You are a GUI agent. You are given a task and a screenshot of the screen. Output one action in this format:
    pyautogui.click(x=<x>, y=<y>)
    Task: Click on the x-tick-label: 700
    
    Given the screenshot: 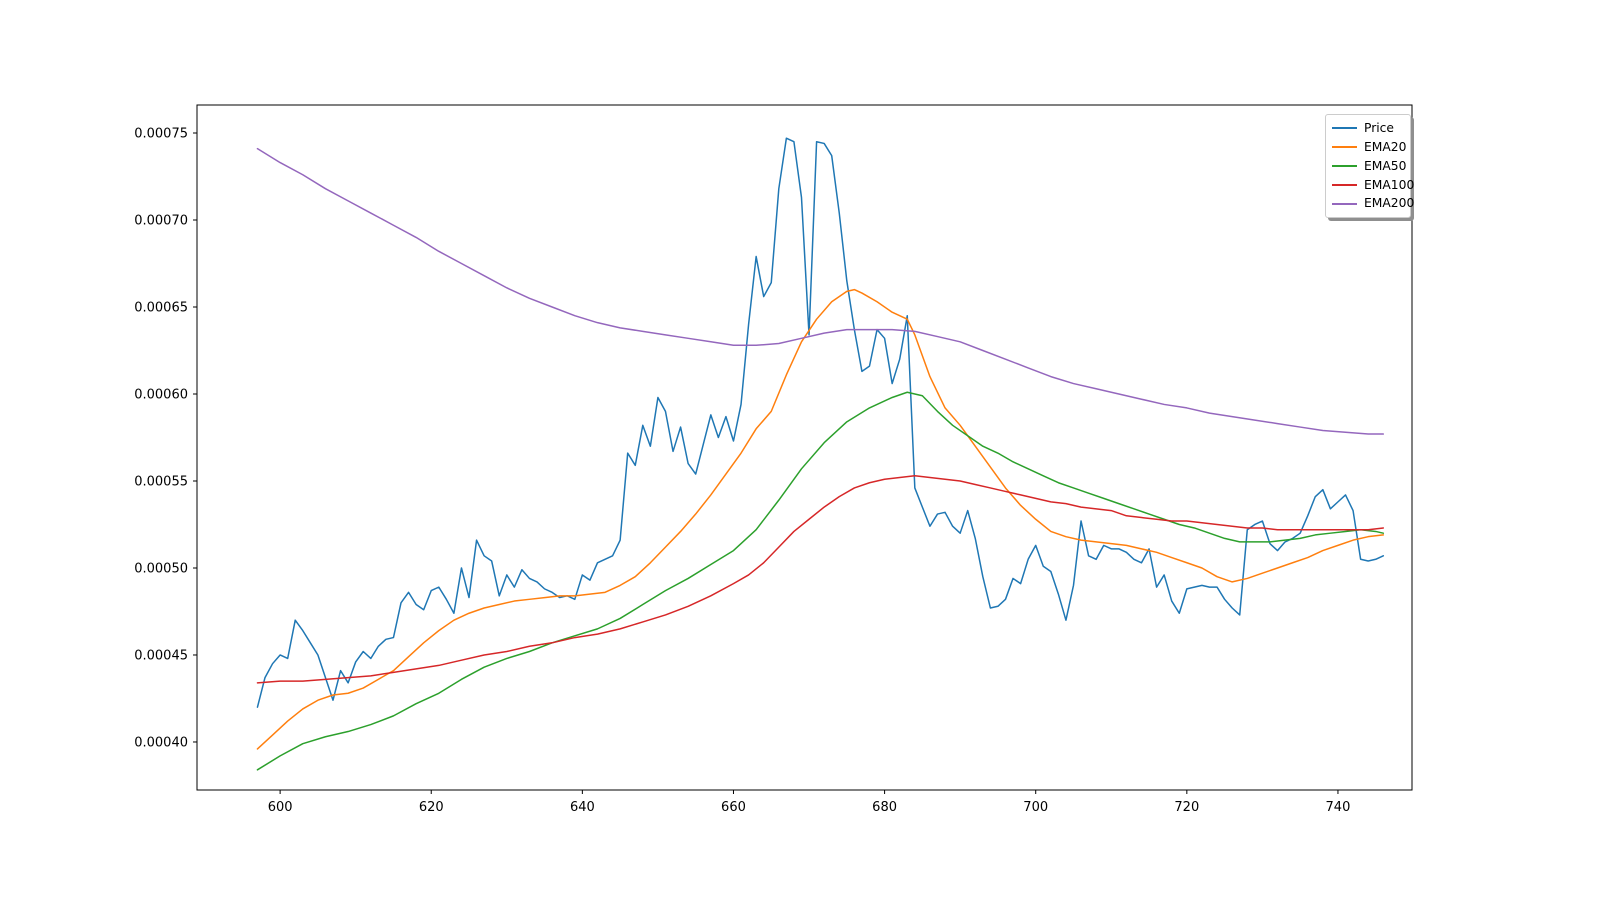 What is the action you would take?
    pyautogui.click(x=1035, y=807)
    